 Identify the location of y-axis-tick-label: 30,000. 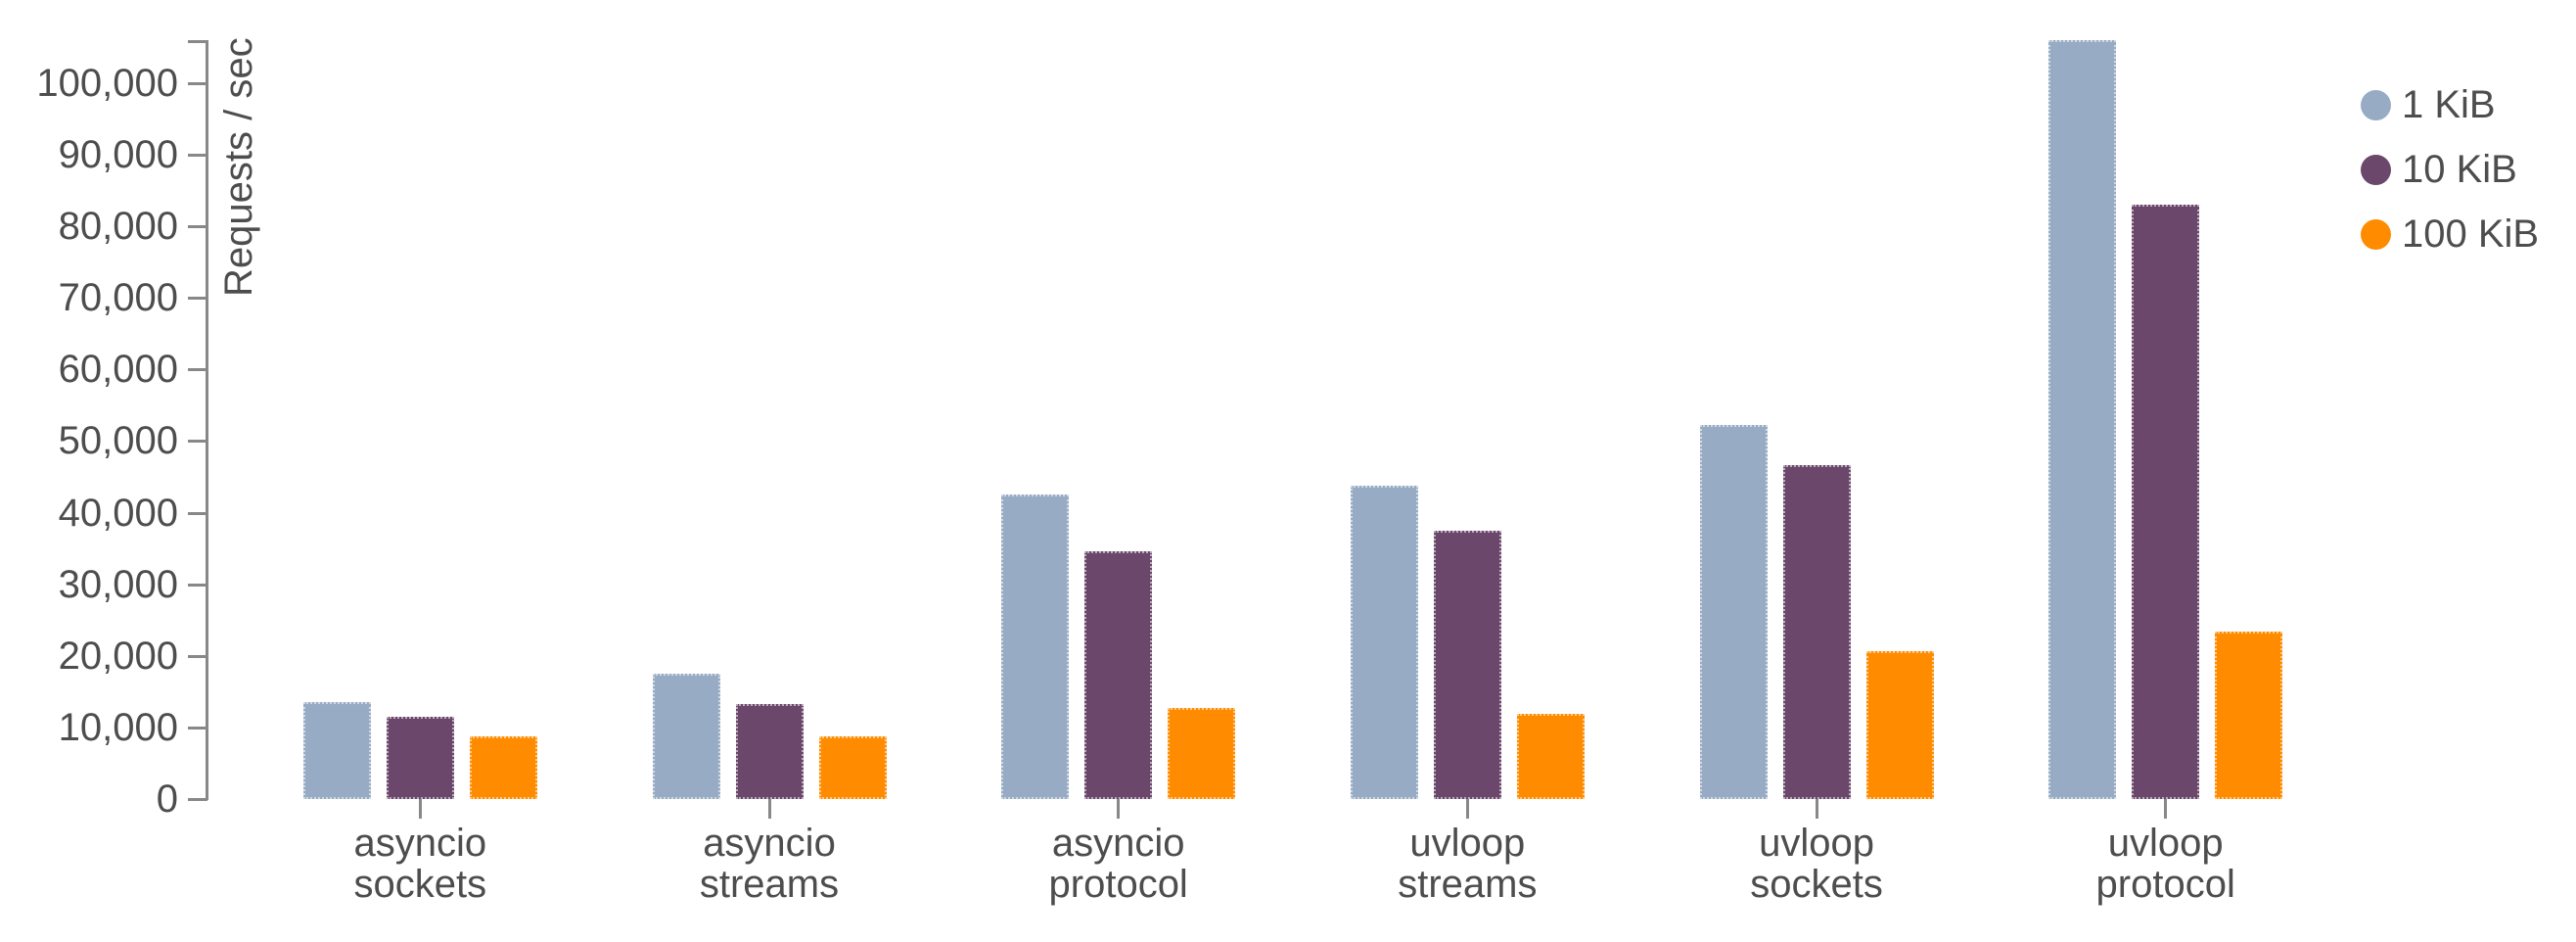
(118, 584).